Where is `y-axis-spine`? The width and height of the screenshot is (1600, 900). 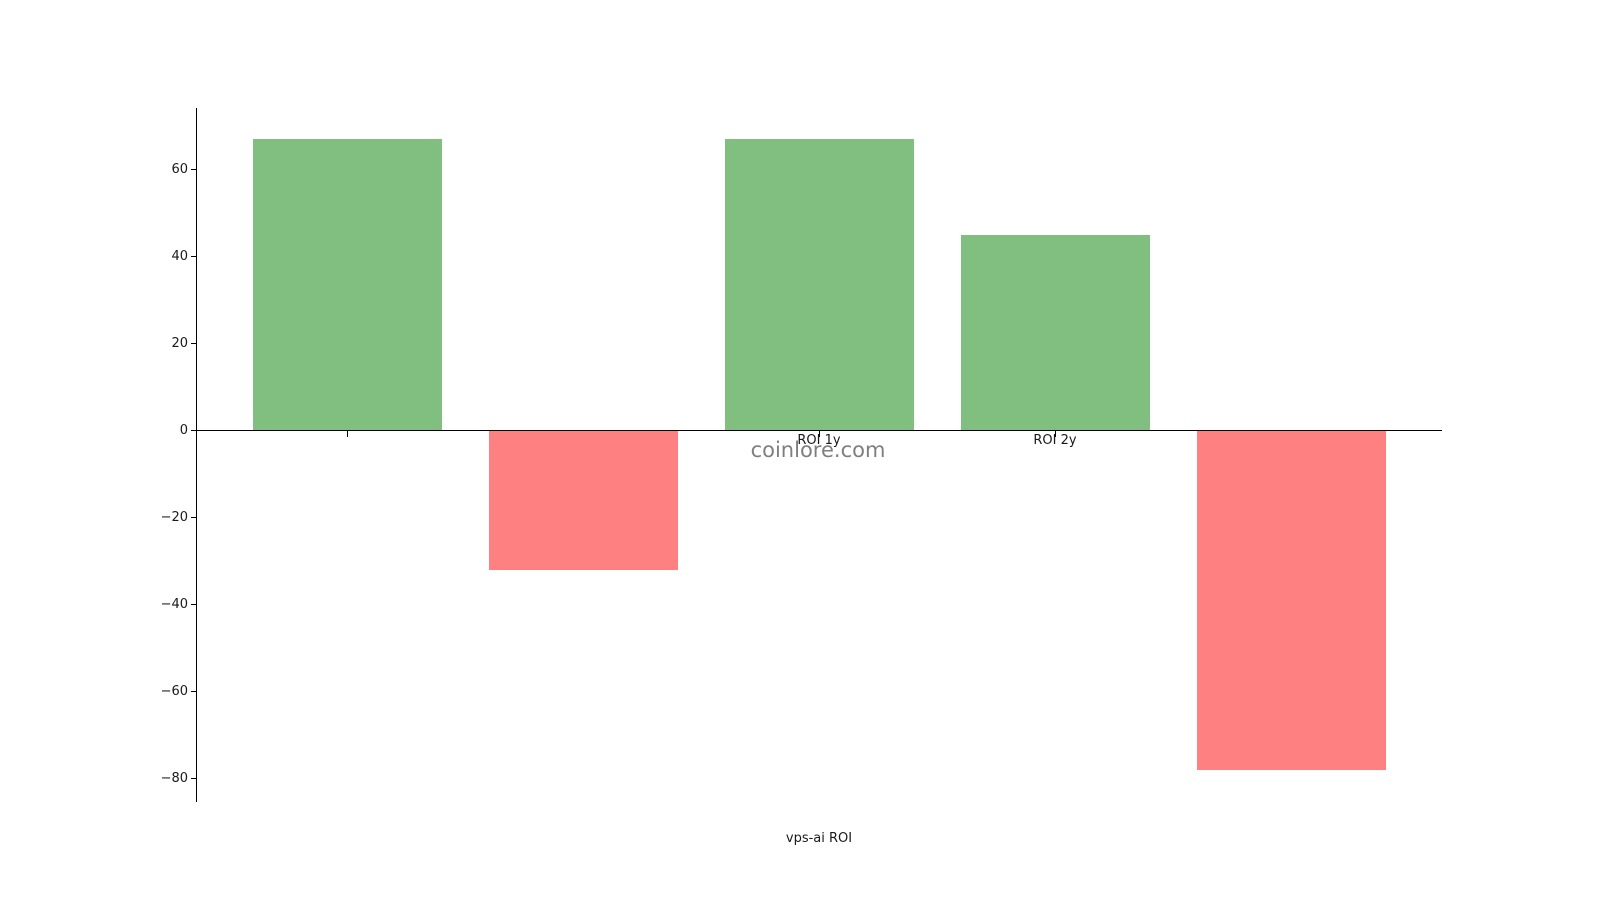
y-axis-spine is located at coordinates (196, 455).